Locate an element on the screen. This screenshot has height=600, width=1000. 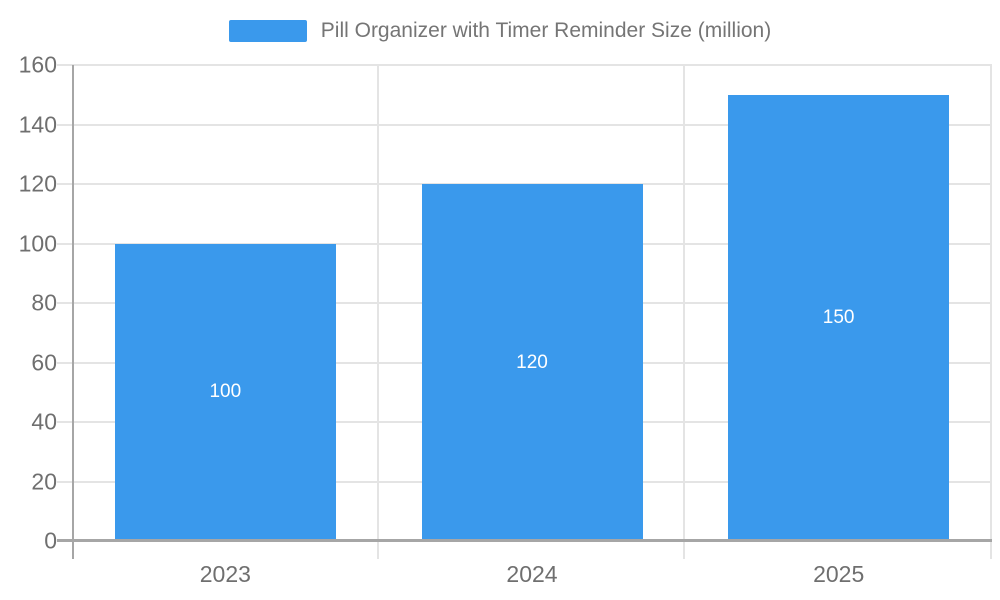
y-axis-tick-label: 100 is located at coordinates (37, 243).